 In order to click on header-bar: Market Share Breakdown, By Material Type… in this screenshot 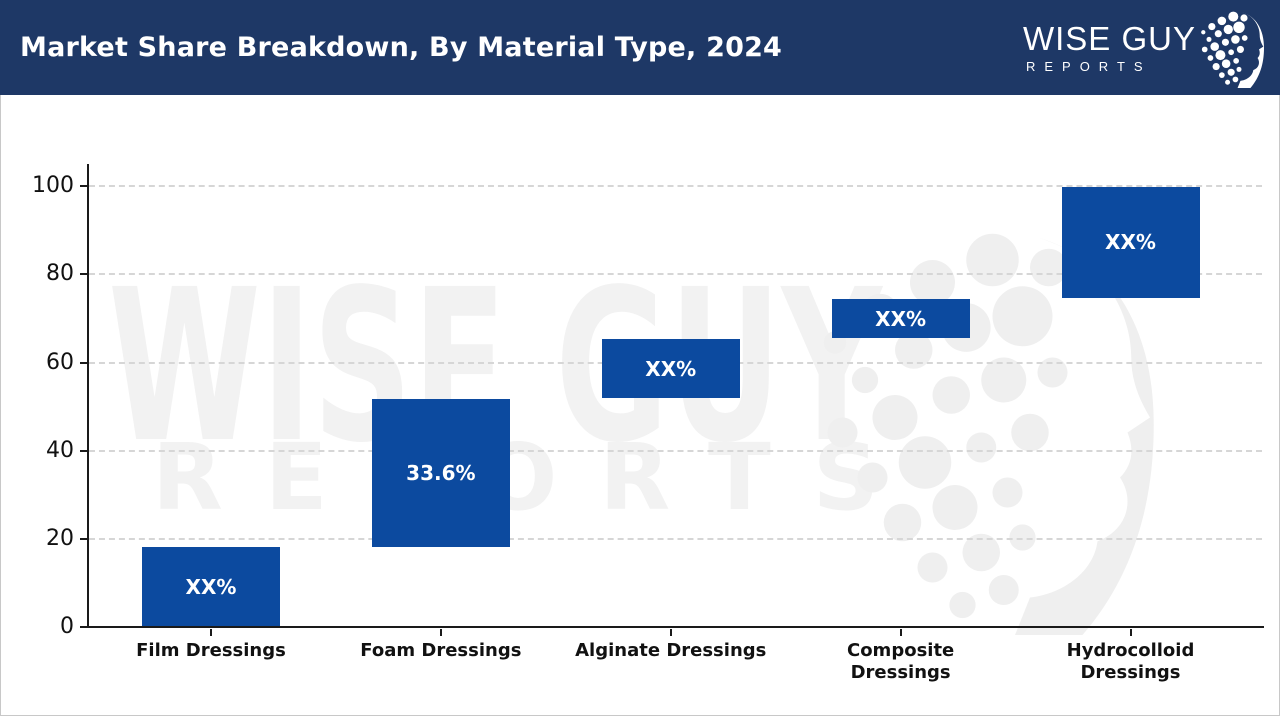, I will do `click(640, 47)`.